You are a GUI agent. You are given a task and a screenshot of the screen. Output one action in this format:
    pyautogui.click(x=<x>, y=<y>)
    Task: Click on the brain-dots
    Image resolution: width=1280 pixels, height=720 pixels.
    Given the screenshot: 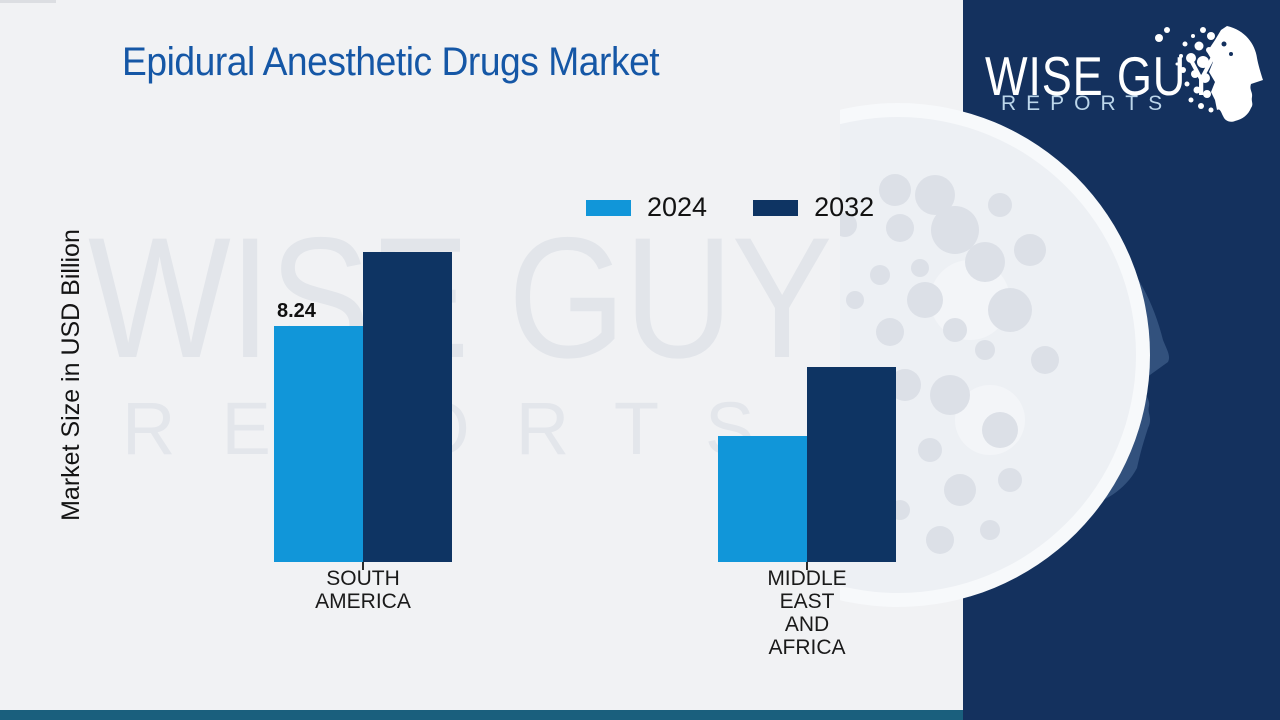 What is the action you would take?
    pyautogui.click(x=949, y=364)
    